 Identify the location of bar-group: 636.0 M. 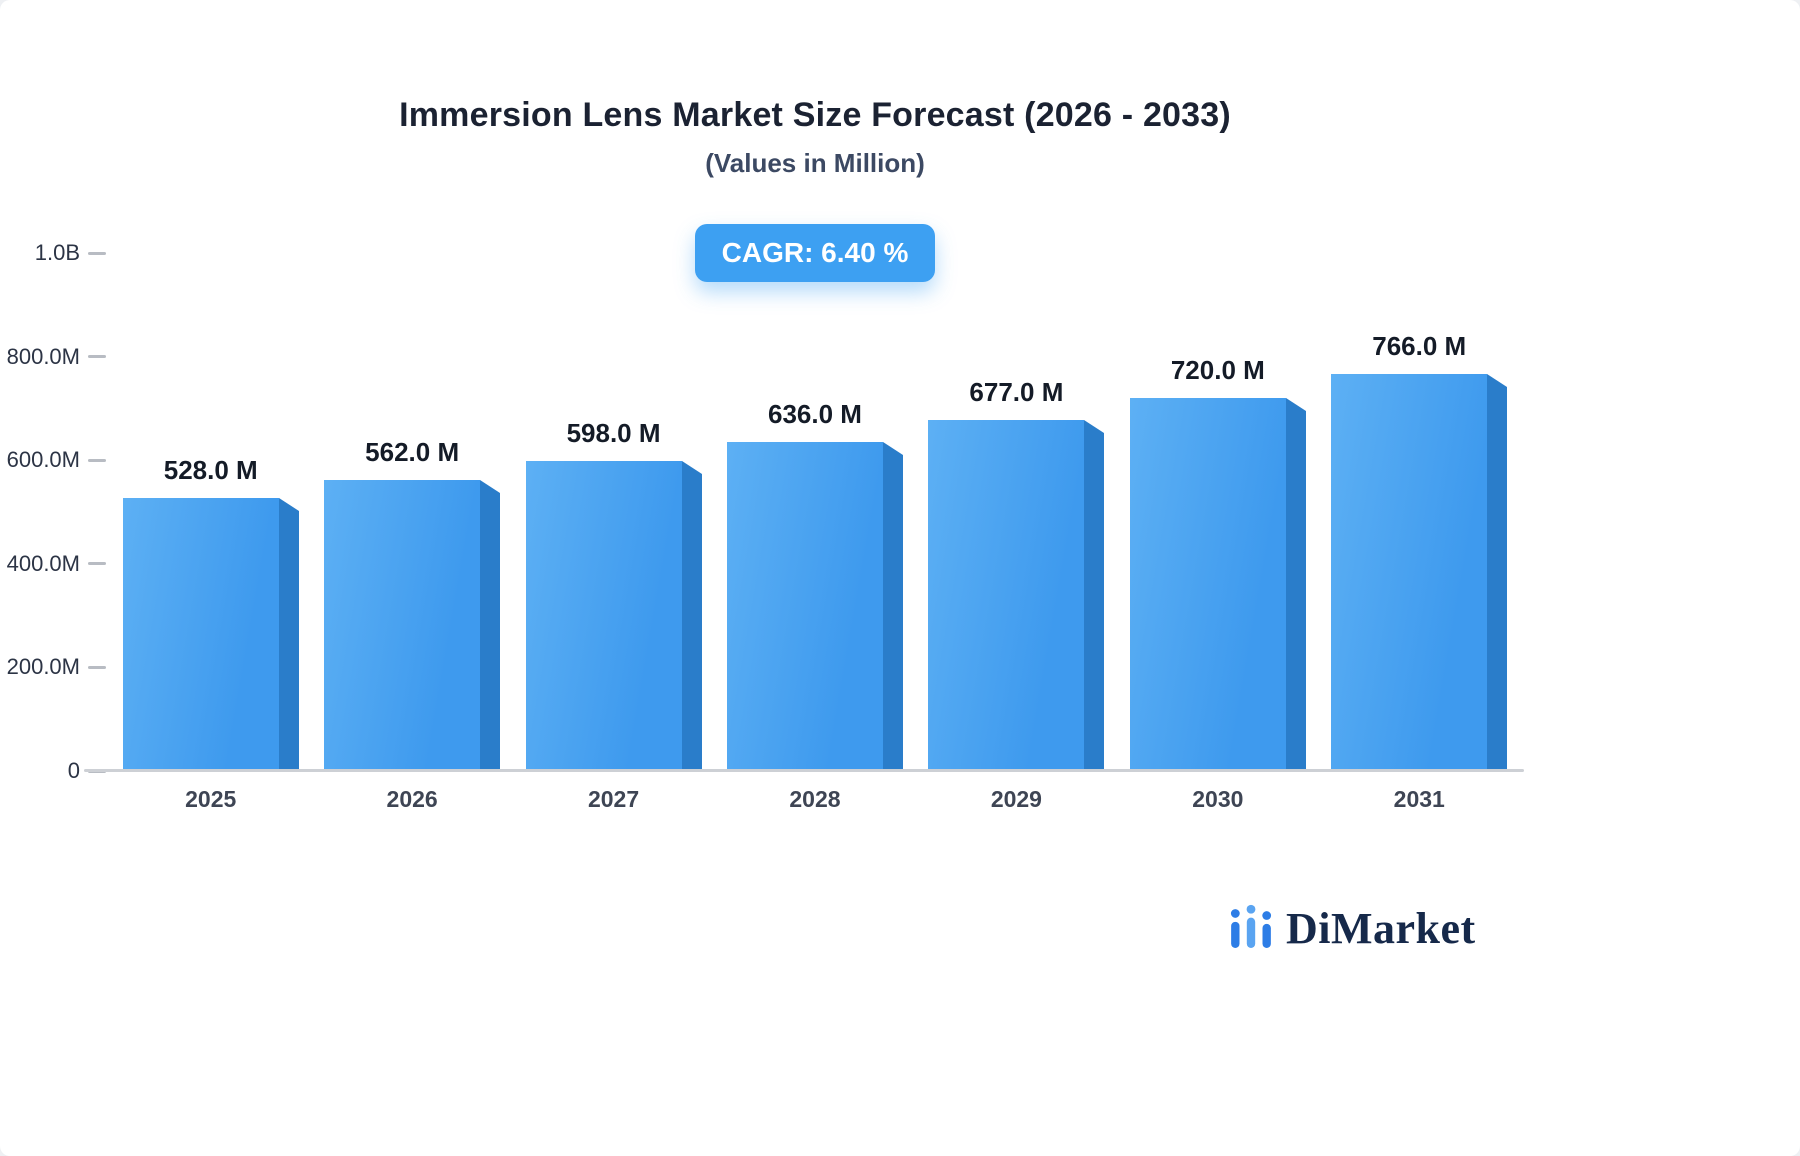
(814, 585).